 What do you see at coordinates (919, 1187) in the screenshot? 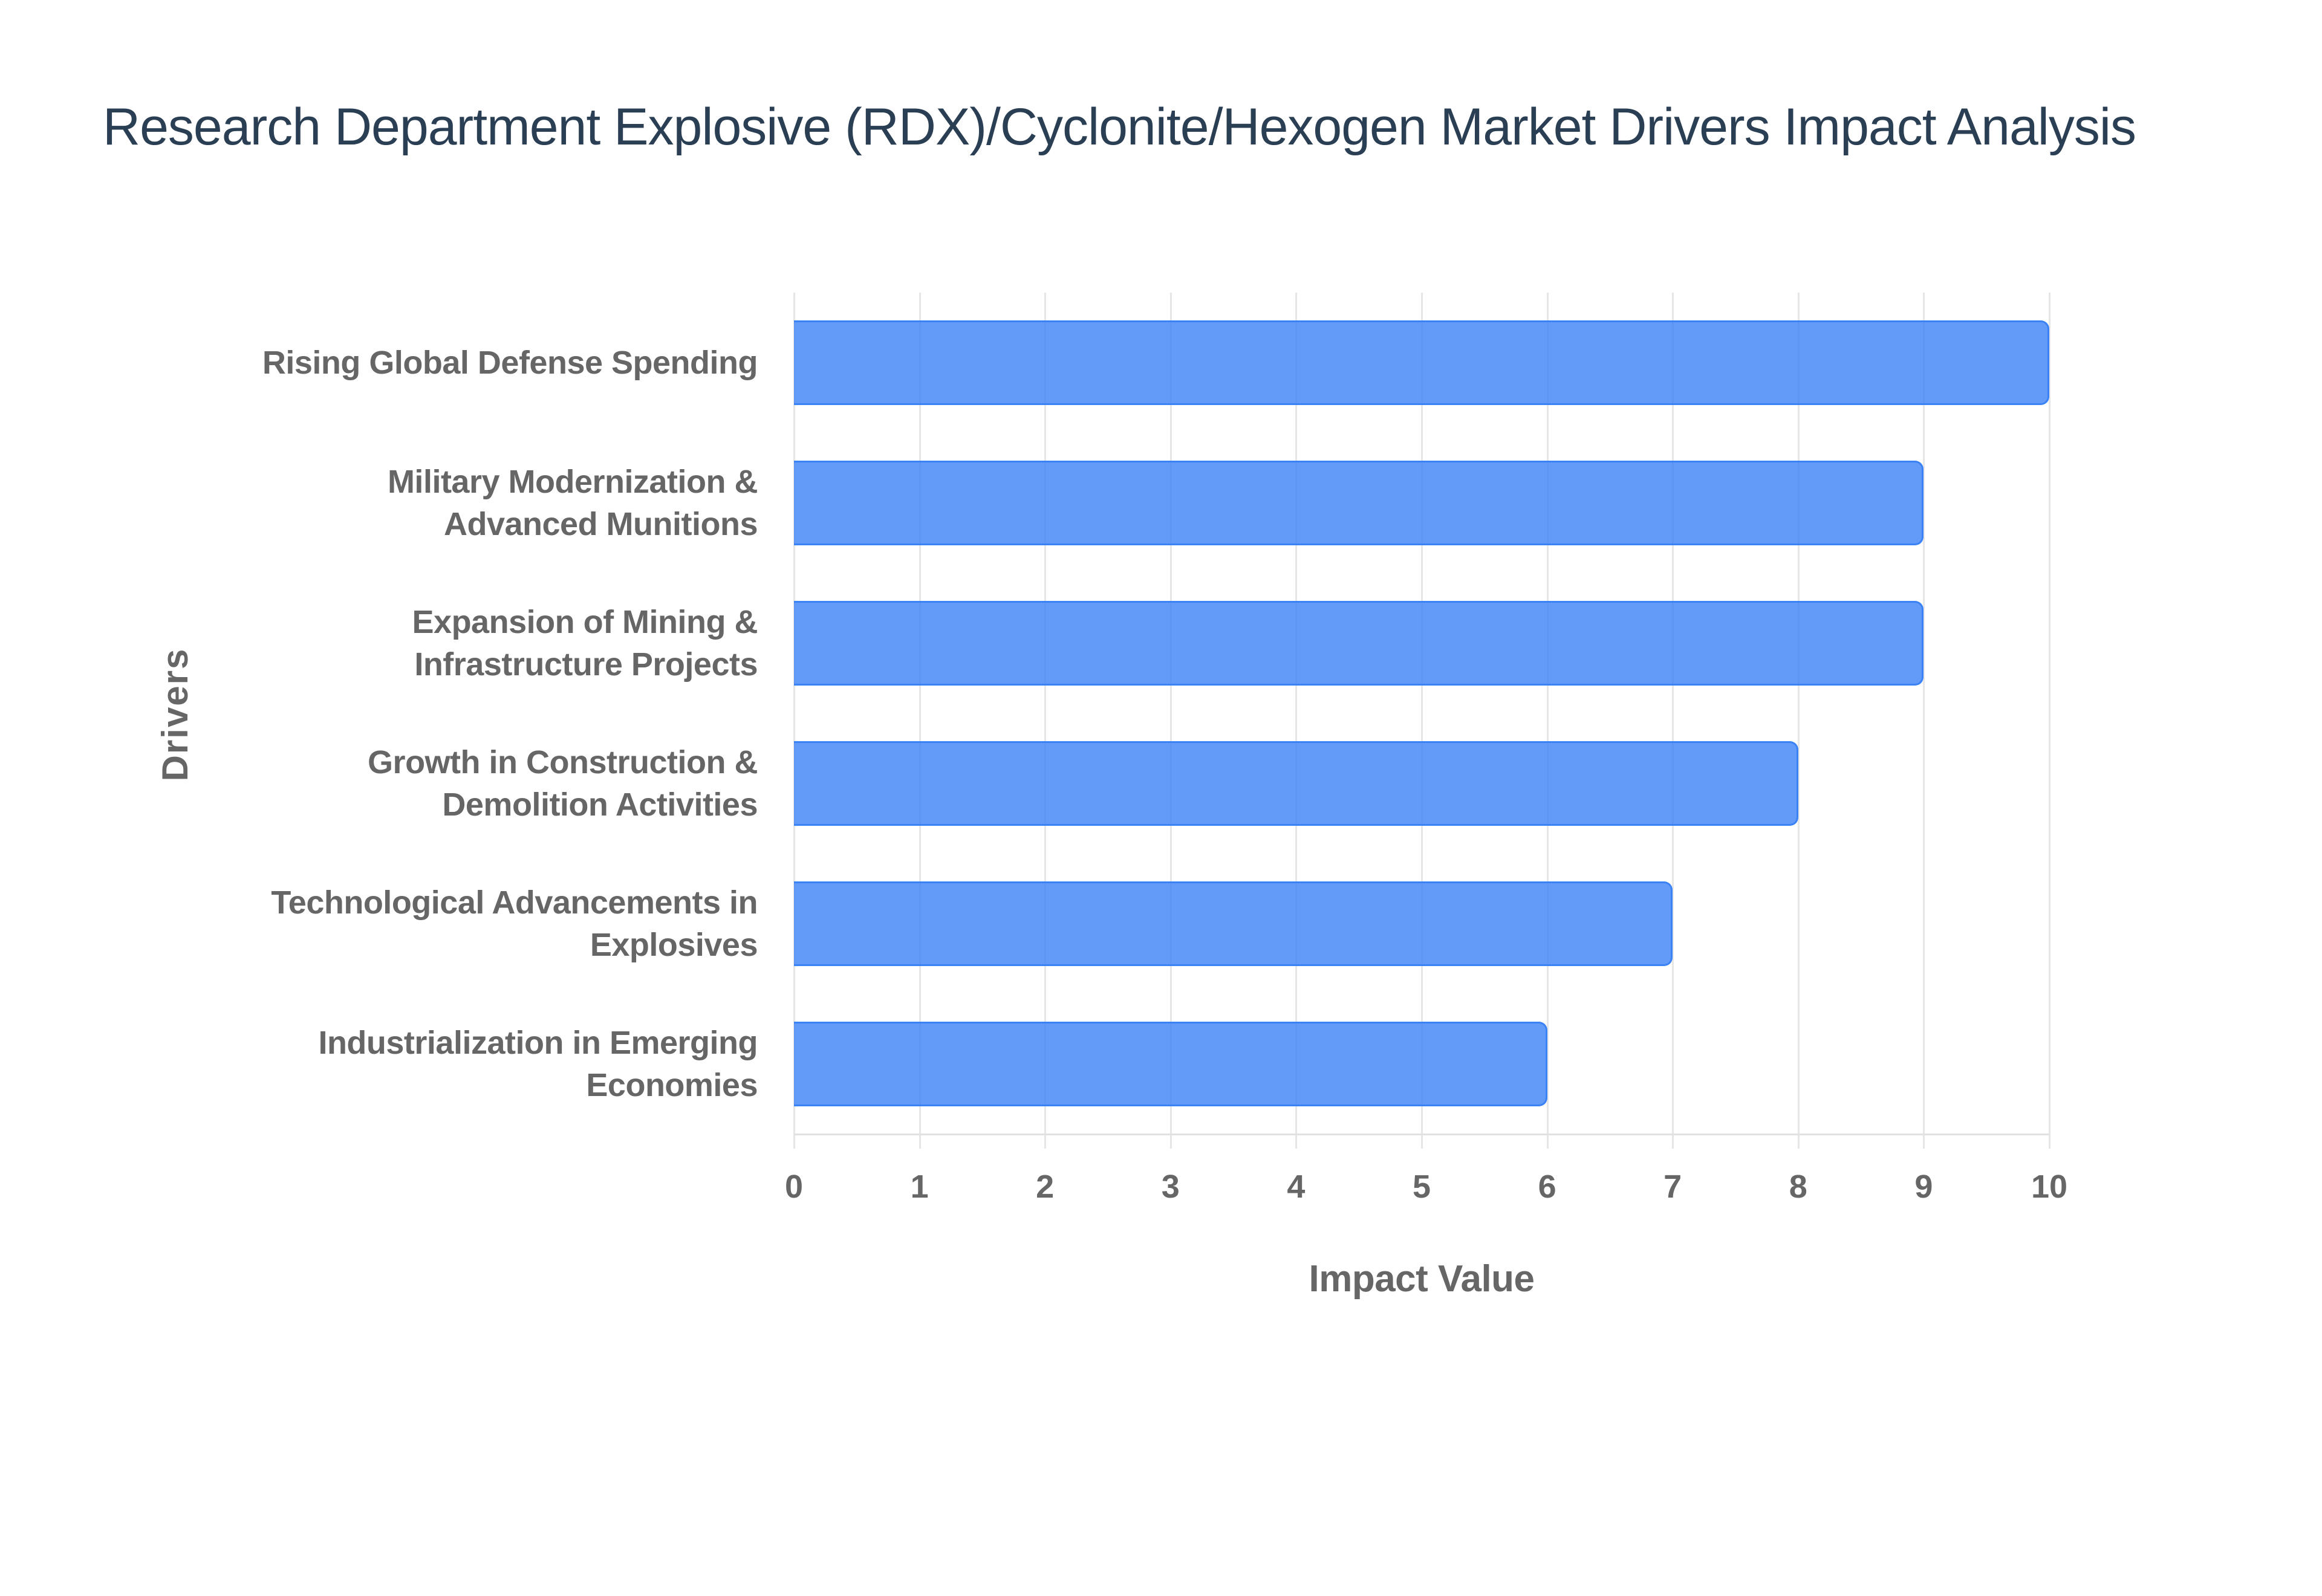
I see `x-tick-label: 1` at bounding box center [919, 1187].